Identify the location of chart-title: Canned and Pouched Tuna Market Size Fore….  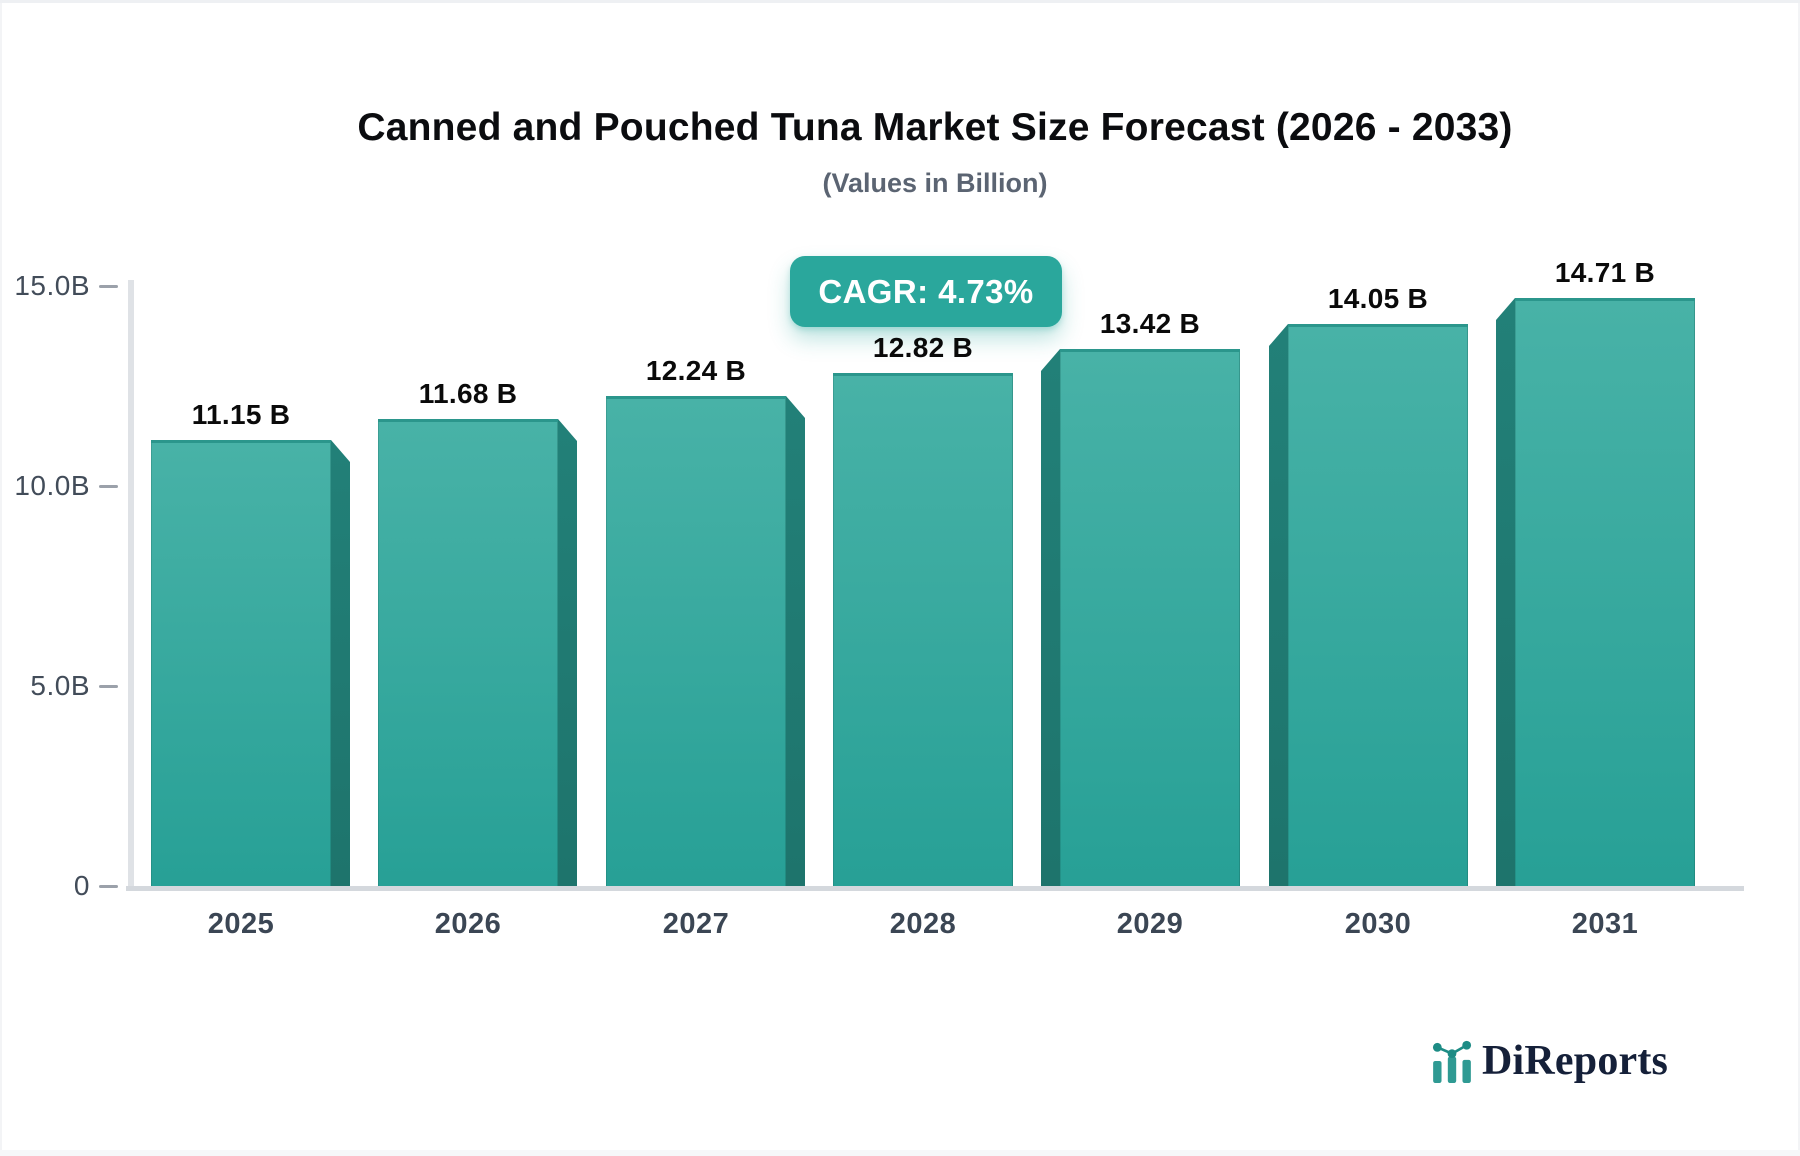
(935, 127).